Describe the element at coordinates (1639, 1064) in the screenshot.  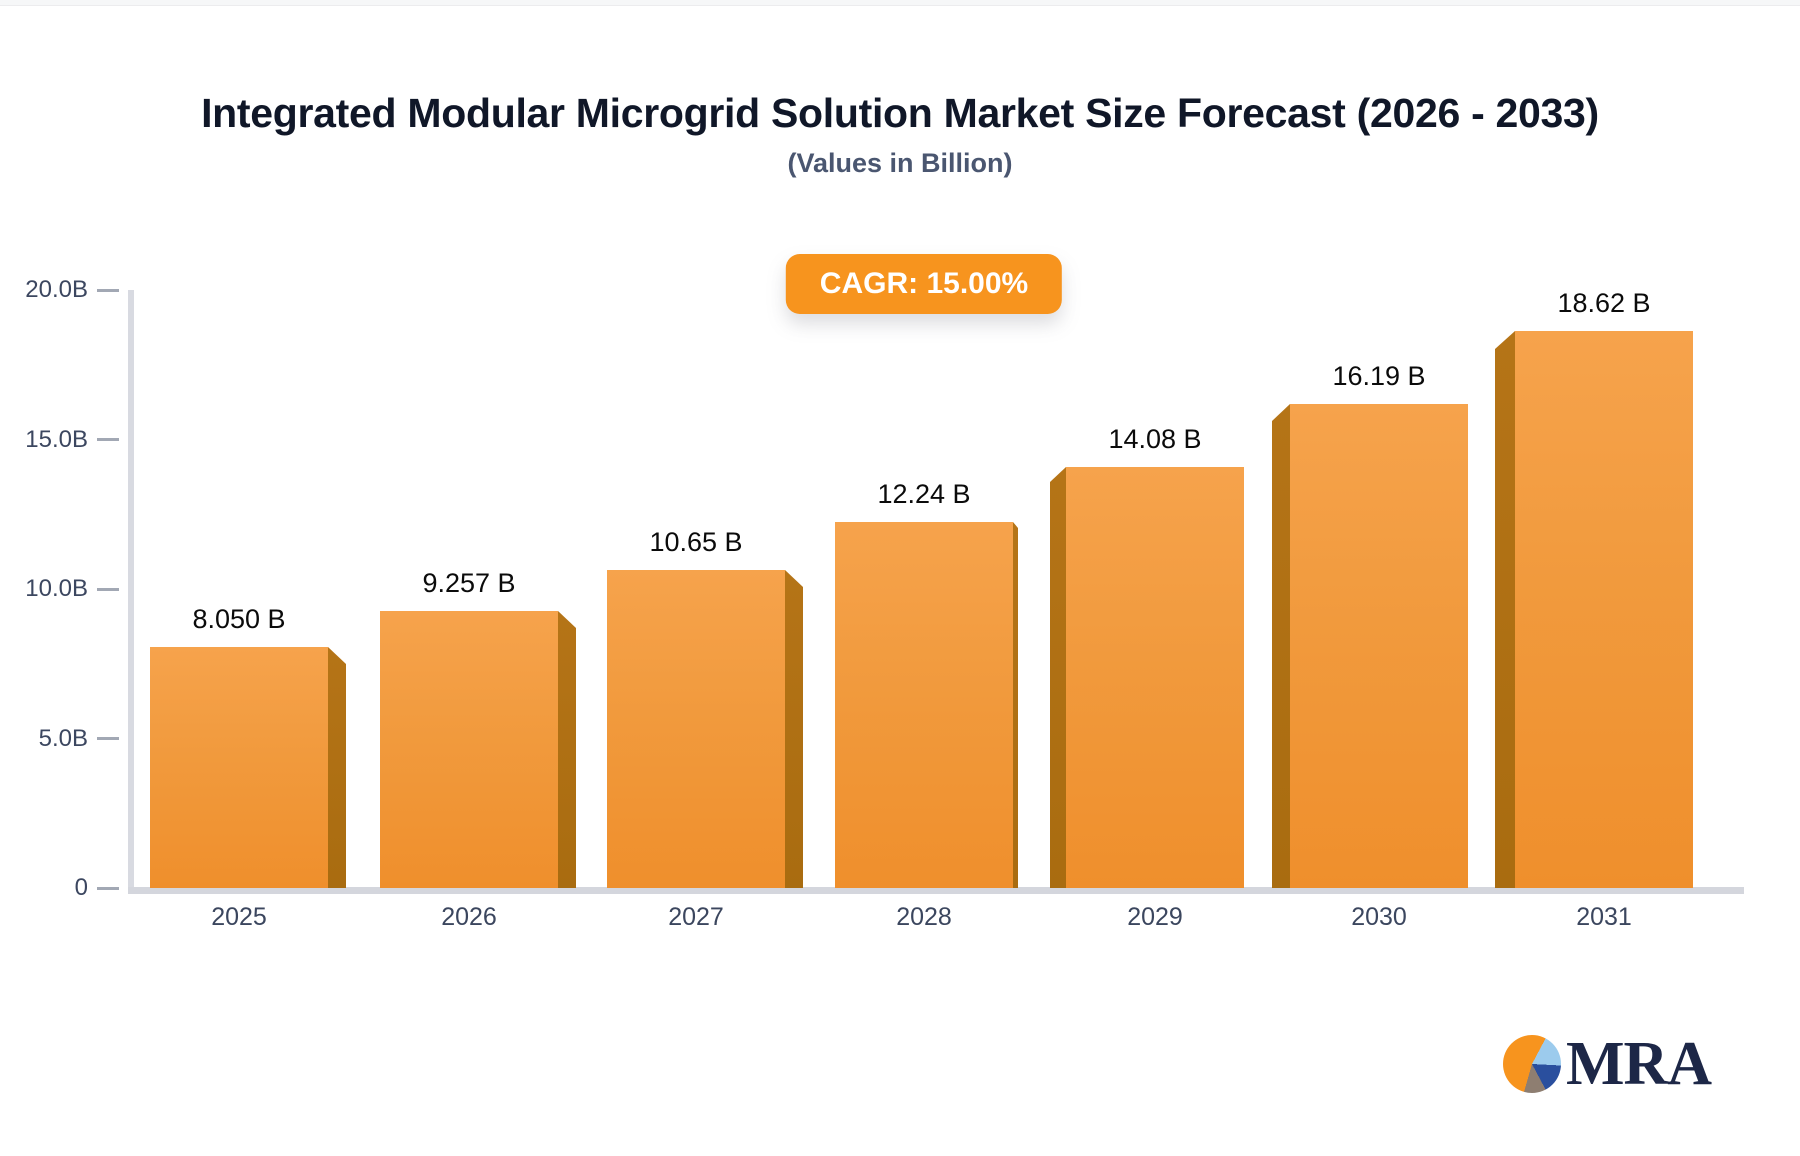
I see `brand-logo-text: MRA` at that location.